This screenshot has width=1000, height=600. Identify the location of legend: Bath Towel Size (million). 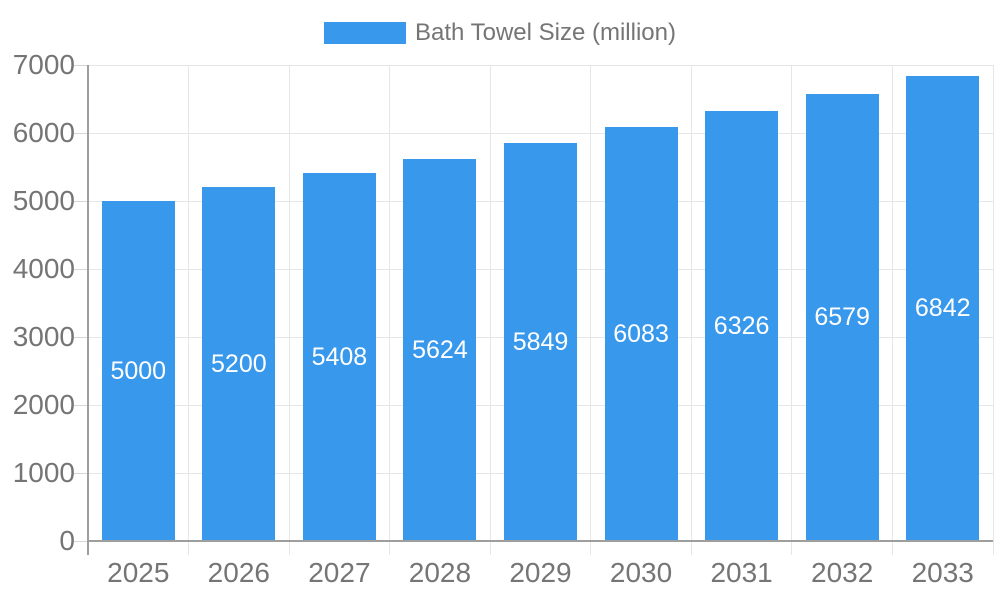
(500, 32).